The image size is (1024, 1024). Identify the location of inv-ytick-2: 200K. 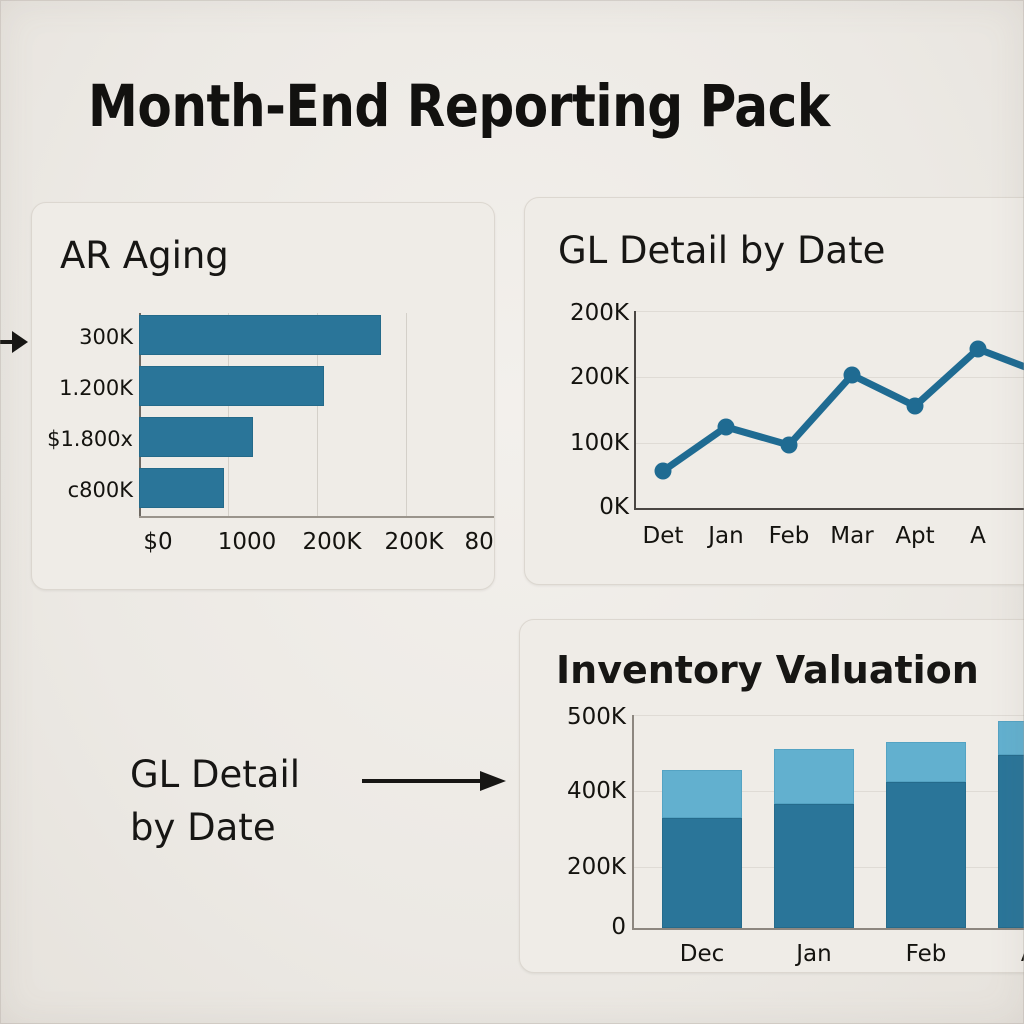
(596, 867).